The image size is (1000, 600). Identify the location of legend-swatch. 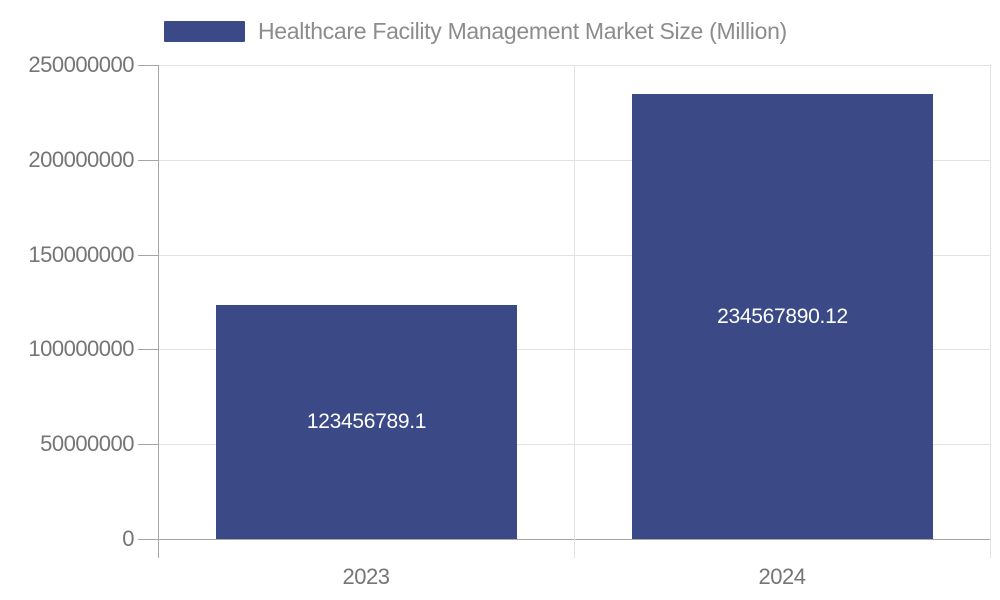
(204, 31).